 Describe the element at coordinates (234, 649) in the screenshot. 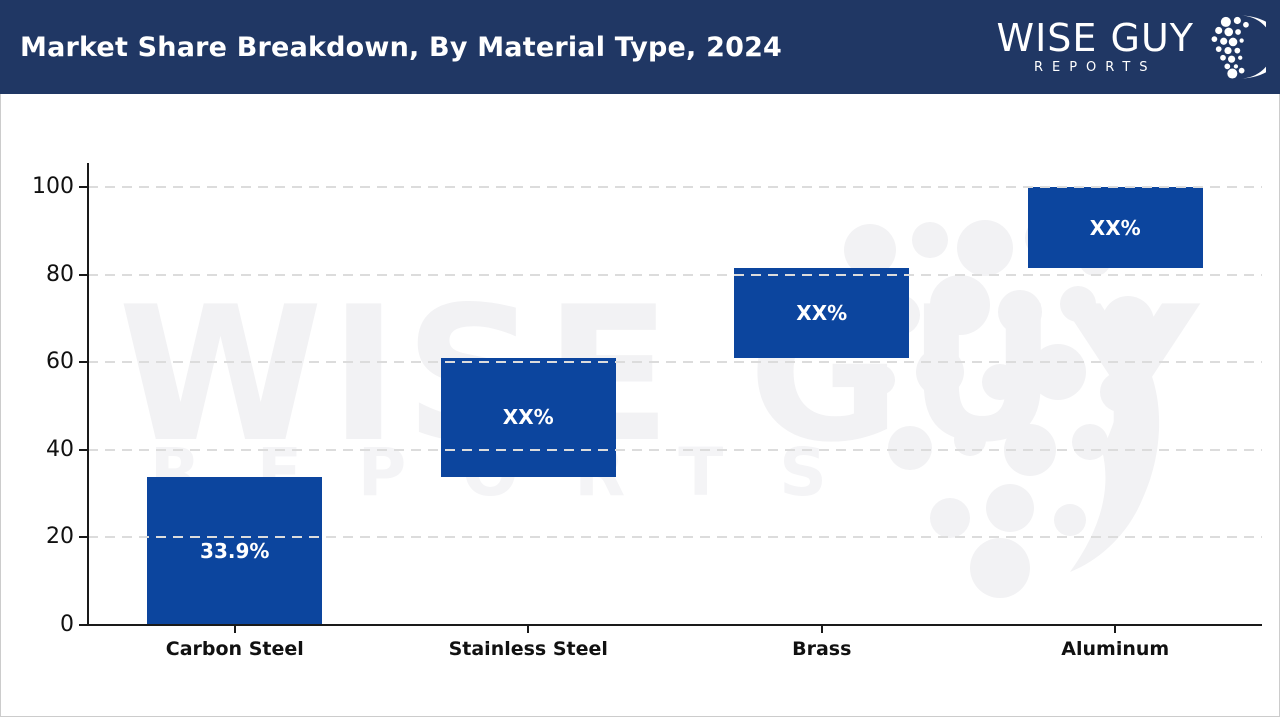

I see `x-tick-label-carbon-steel: Carbon Steel` at that location.